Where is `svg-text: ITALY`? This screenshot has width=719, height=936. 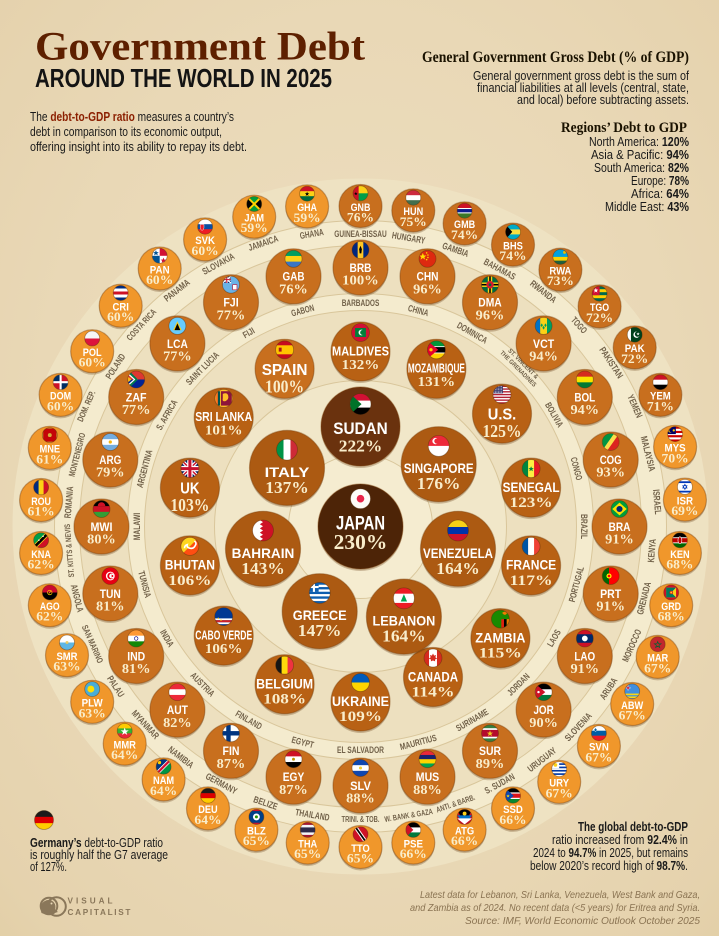
svg-text: ITALY is located at coordinates (288, 472).